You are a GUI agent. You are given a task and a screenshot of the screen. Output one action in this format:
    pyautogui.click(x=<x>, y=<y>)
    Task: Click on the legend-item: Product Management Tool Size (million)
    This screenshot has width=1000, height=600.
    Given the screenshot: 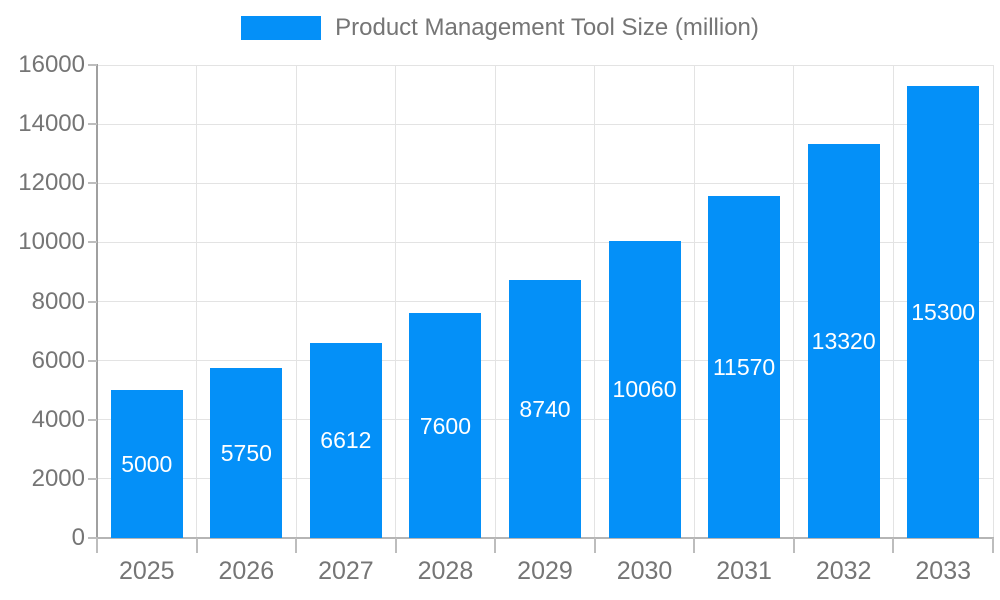 What is the action you would take?
    pyautogui.click(x=500, y=28)
    